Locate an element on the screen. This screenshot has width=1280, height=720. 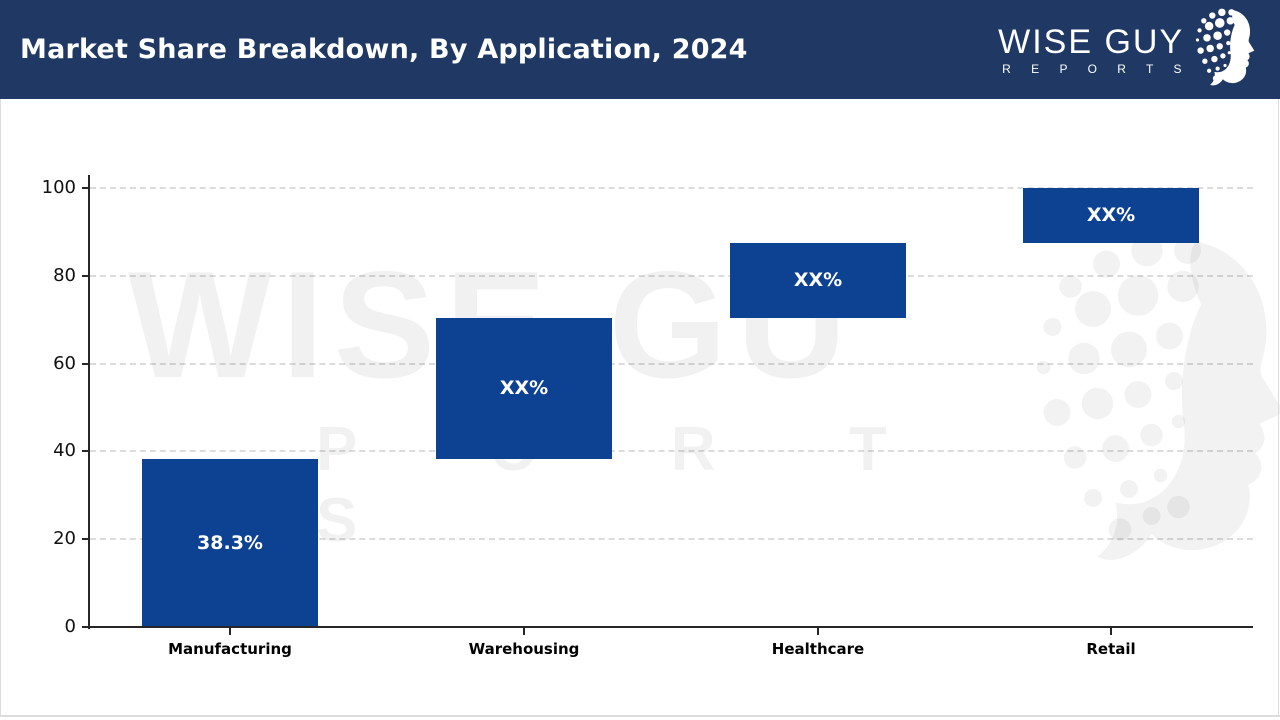
x-tick-label: Healthcare is located at coordinates (818, 649).